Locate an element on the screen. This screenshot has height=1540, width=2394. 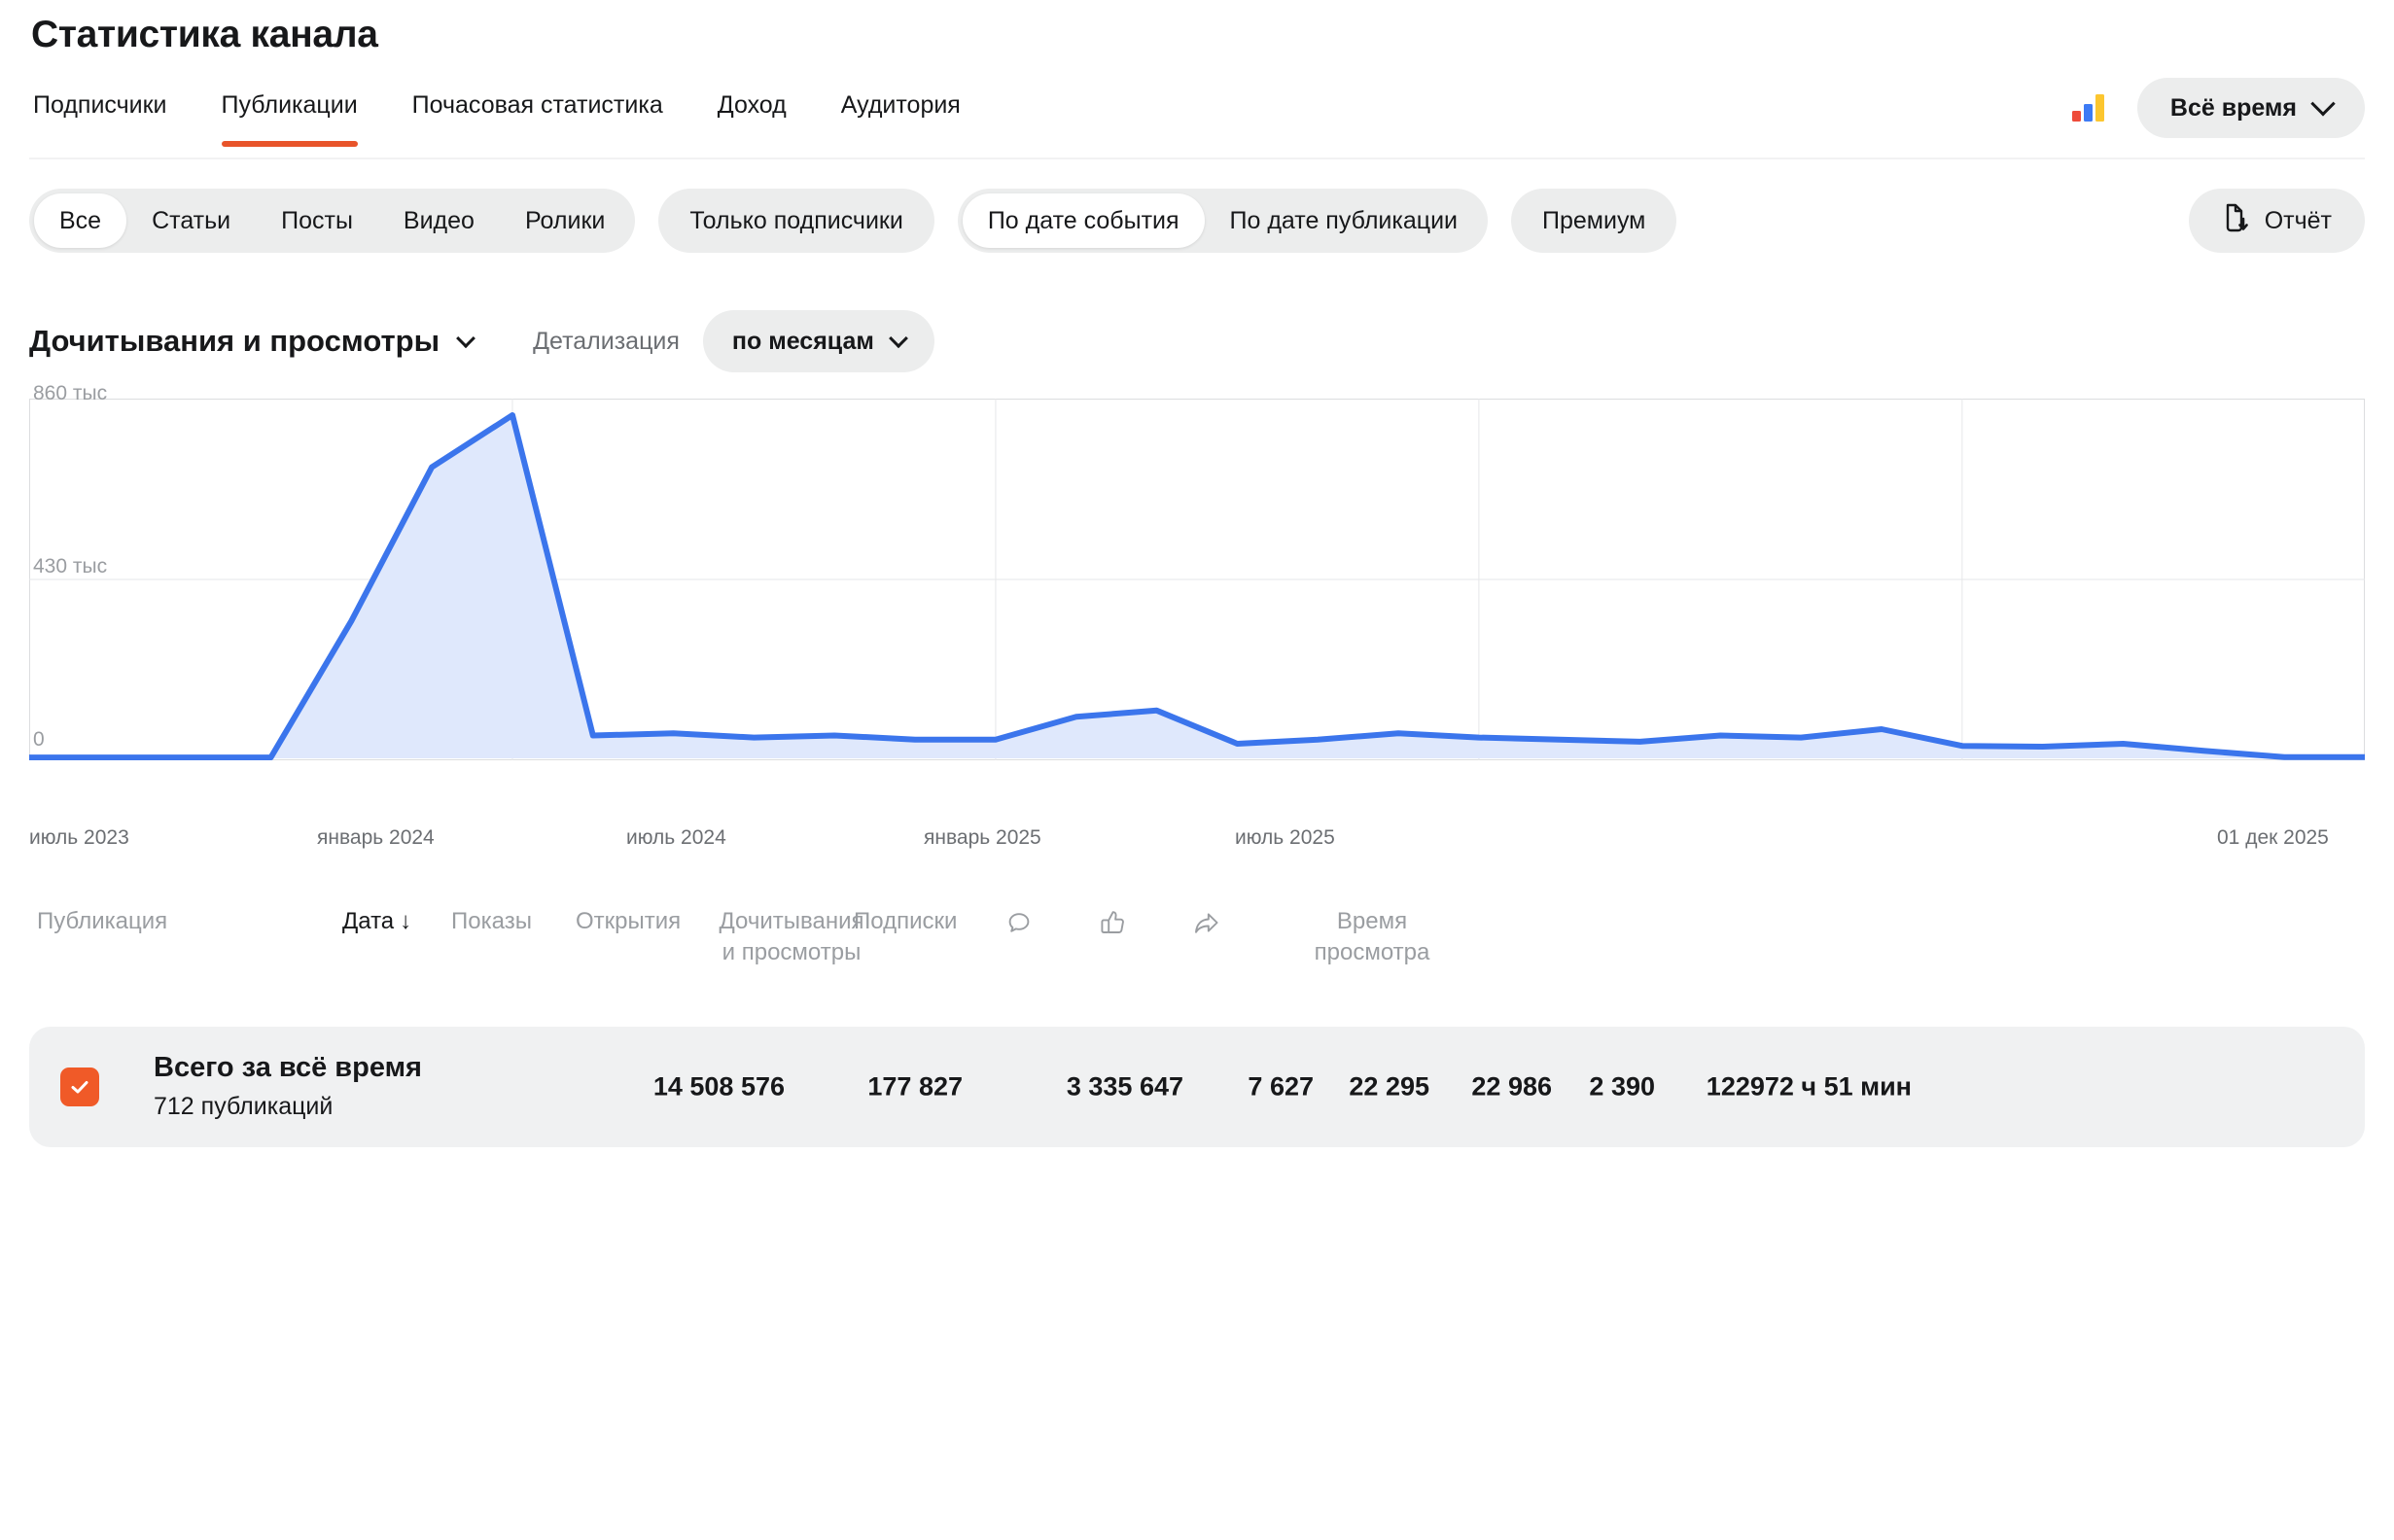
column-date-label: Дата is located at coordinates (368, 921).